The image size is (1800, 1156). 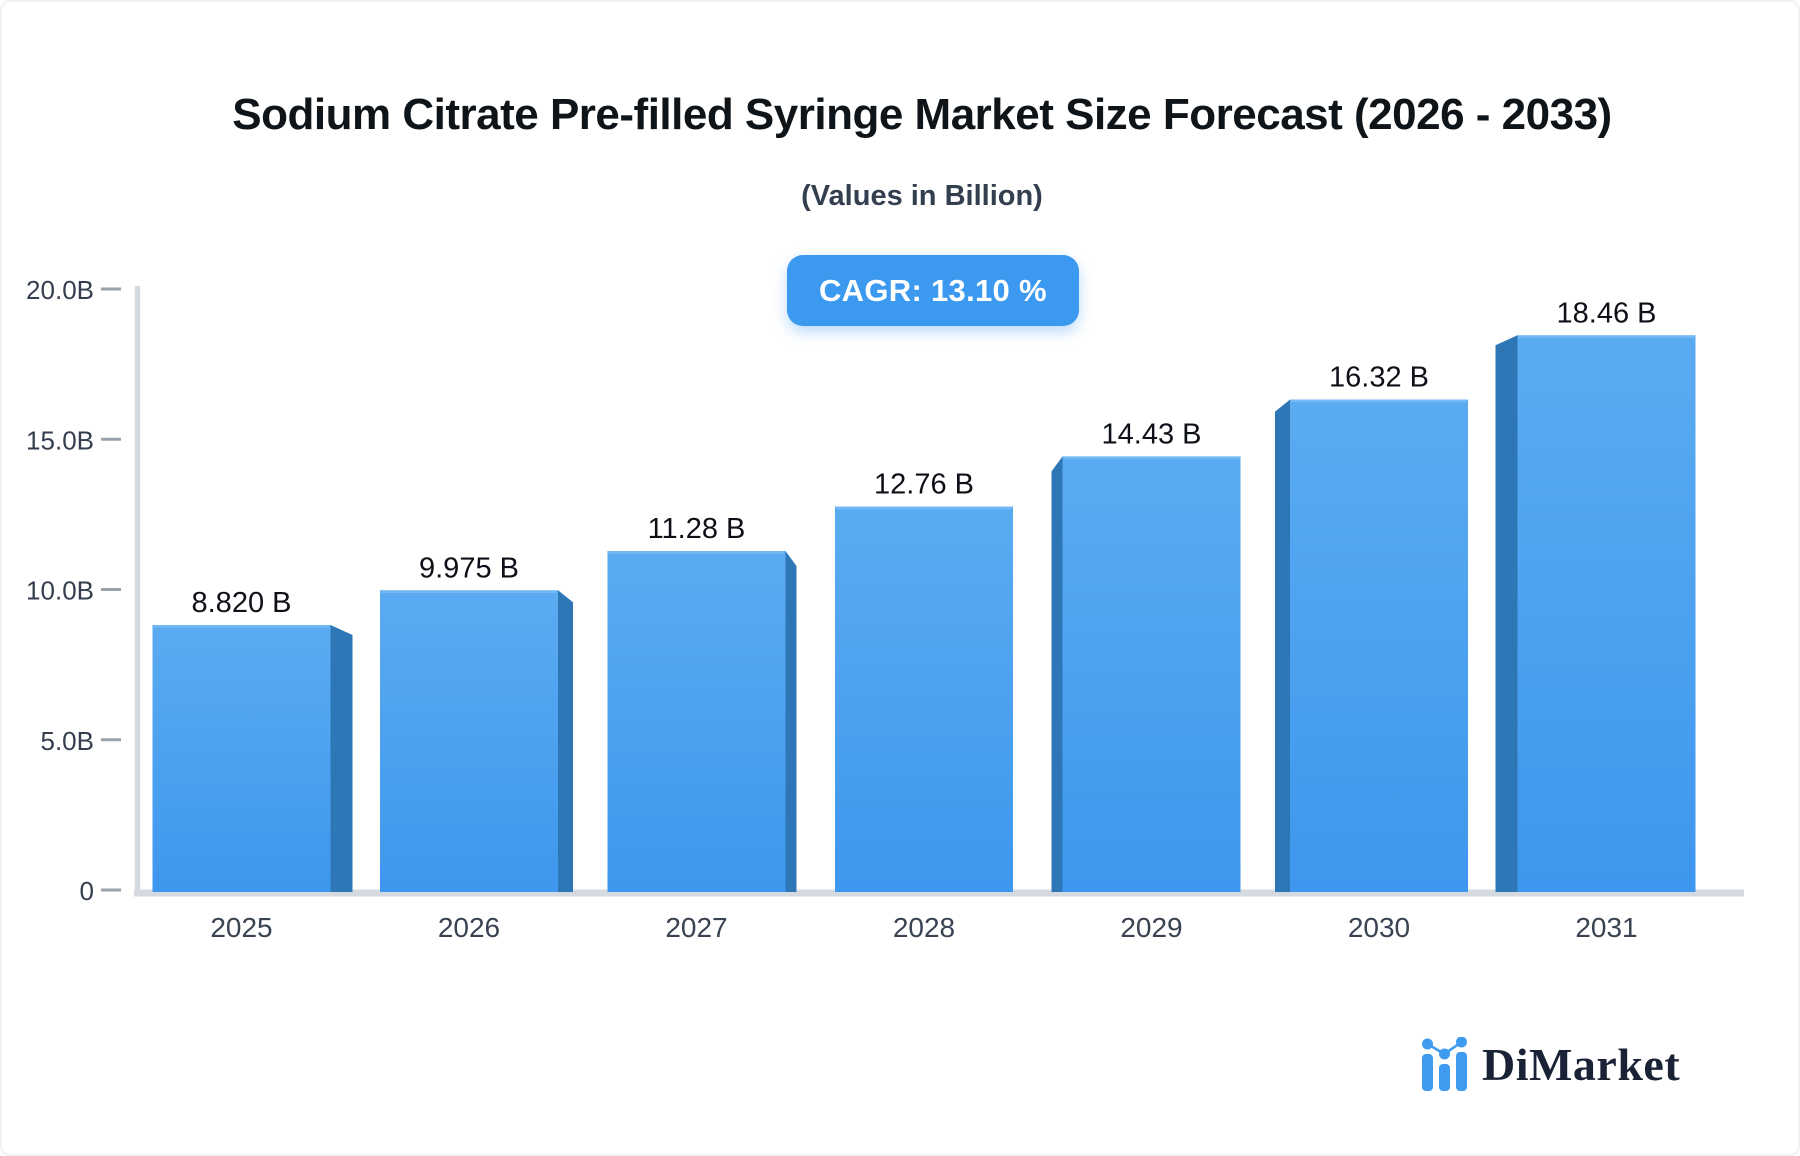 What do you see at coordinates (1581, 1065) in the screenshot?
I see `brand-name: DiMarket` at bounding box center [1581, 1065].